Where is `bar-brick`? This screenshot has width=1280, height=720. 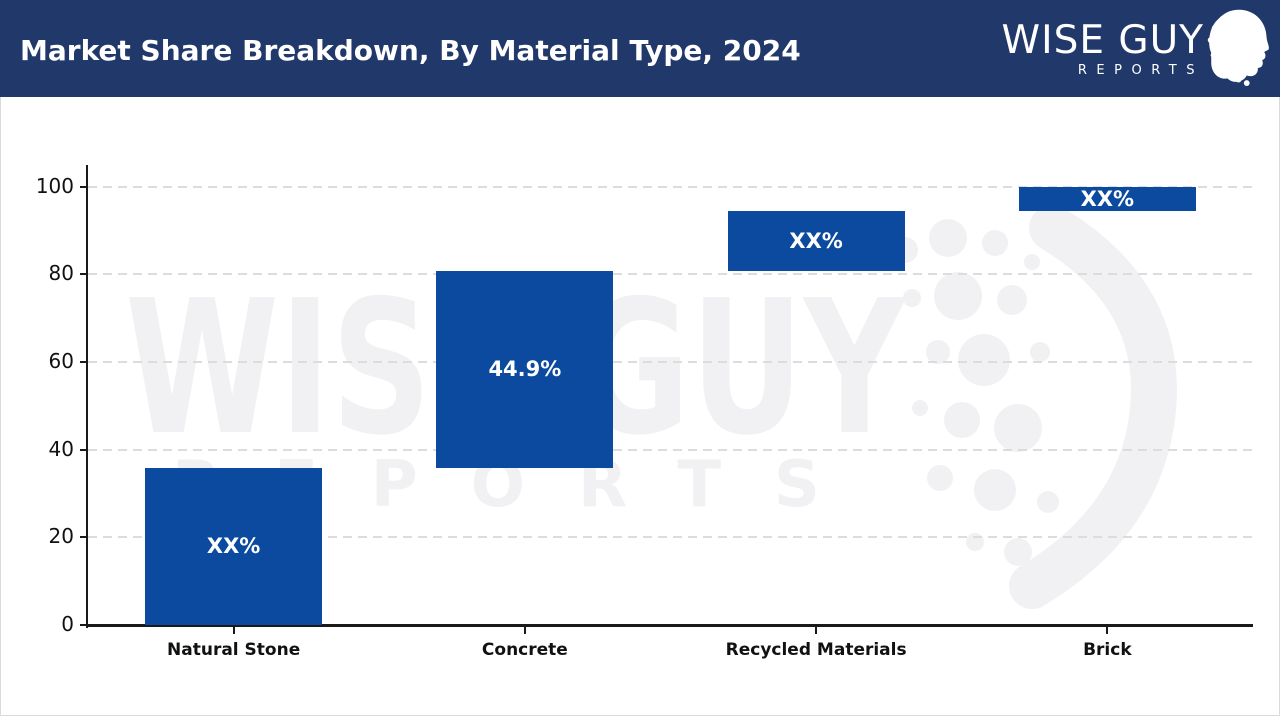 bar-brick is located at coordinates (1107, 198).